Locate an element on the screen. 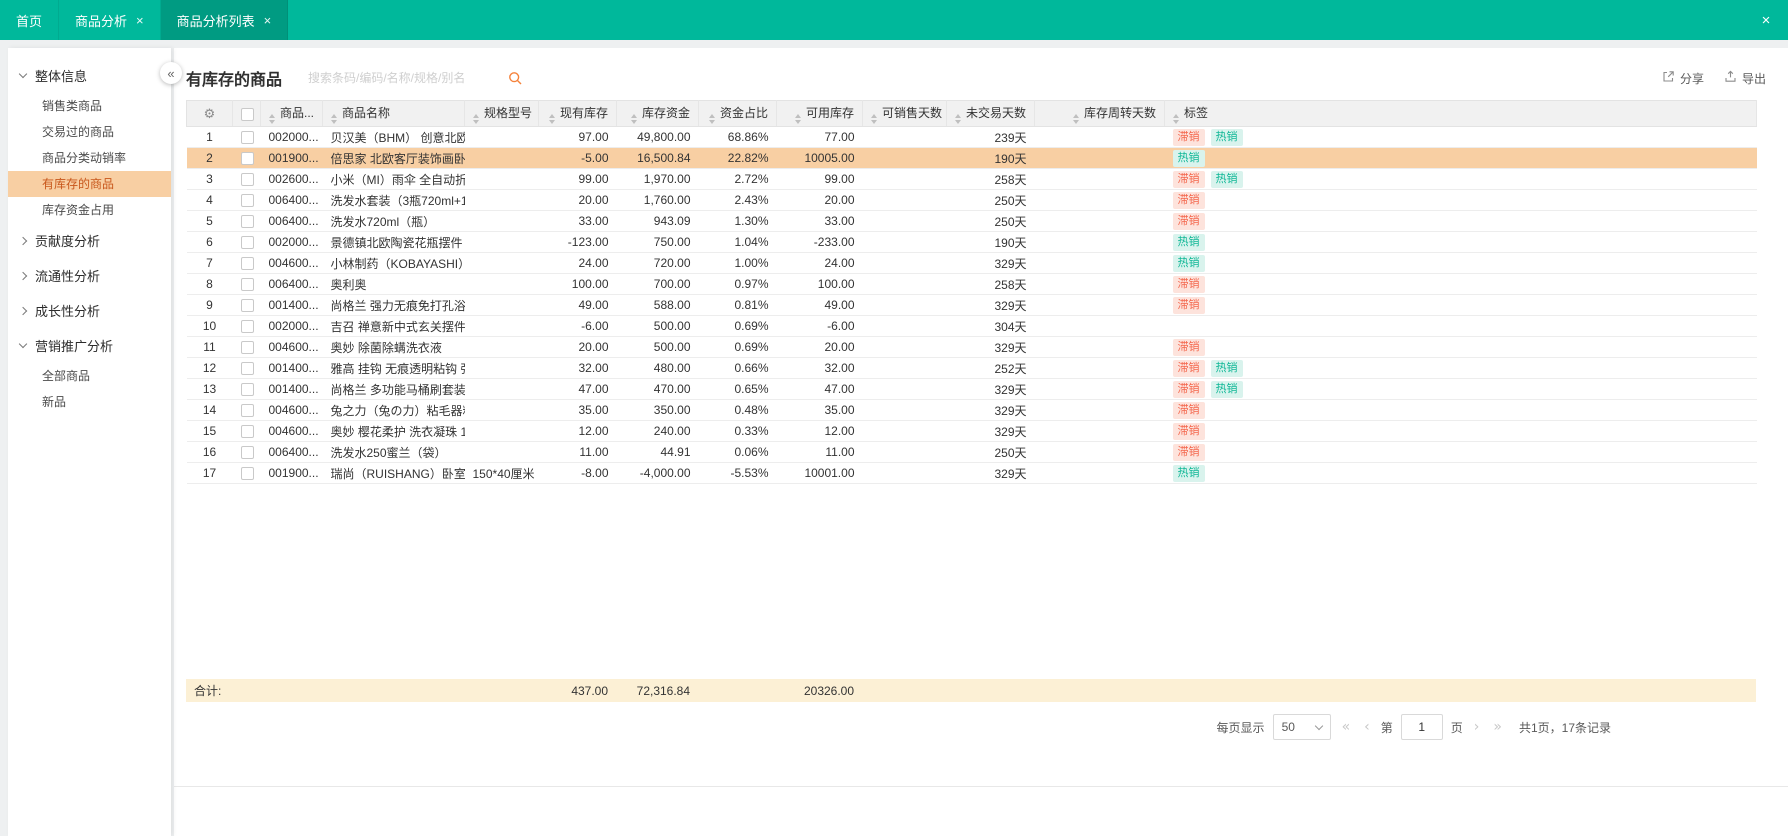 The image size is (1788, 836). column-header-capital: 库存资金 is located at coordinates (657, 113).